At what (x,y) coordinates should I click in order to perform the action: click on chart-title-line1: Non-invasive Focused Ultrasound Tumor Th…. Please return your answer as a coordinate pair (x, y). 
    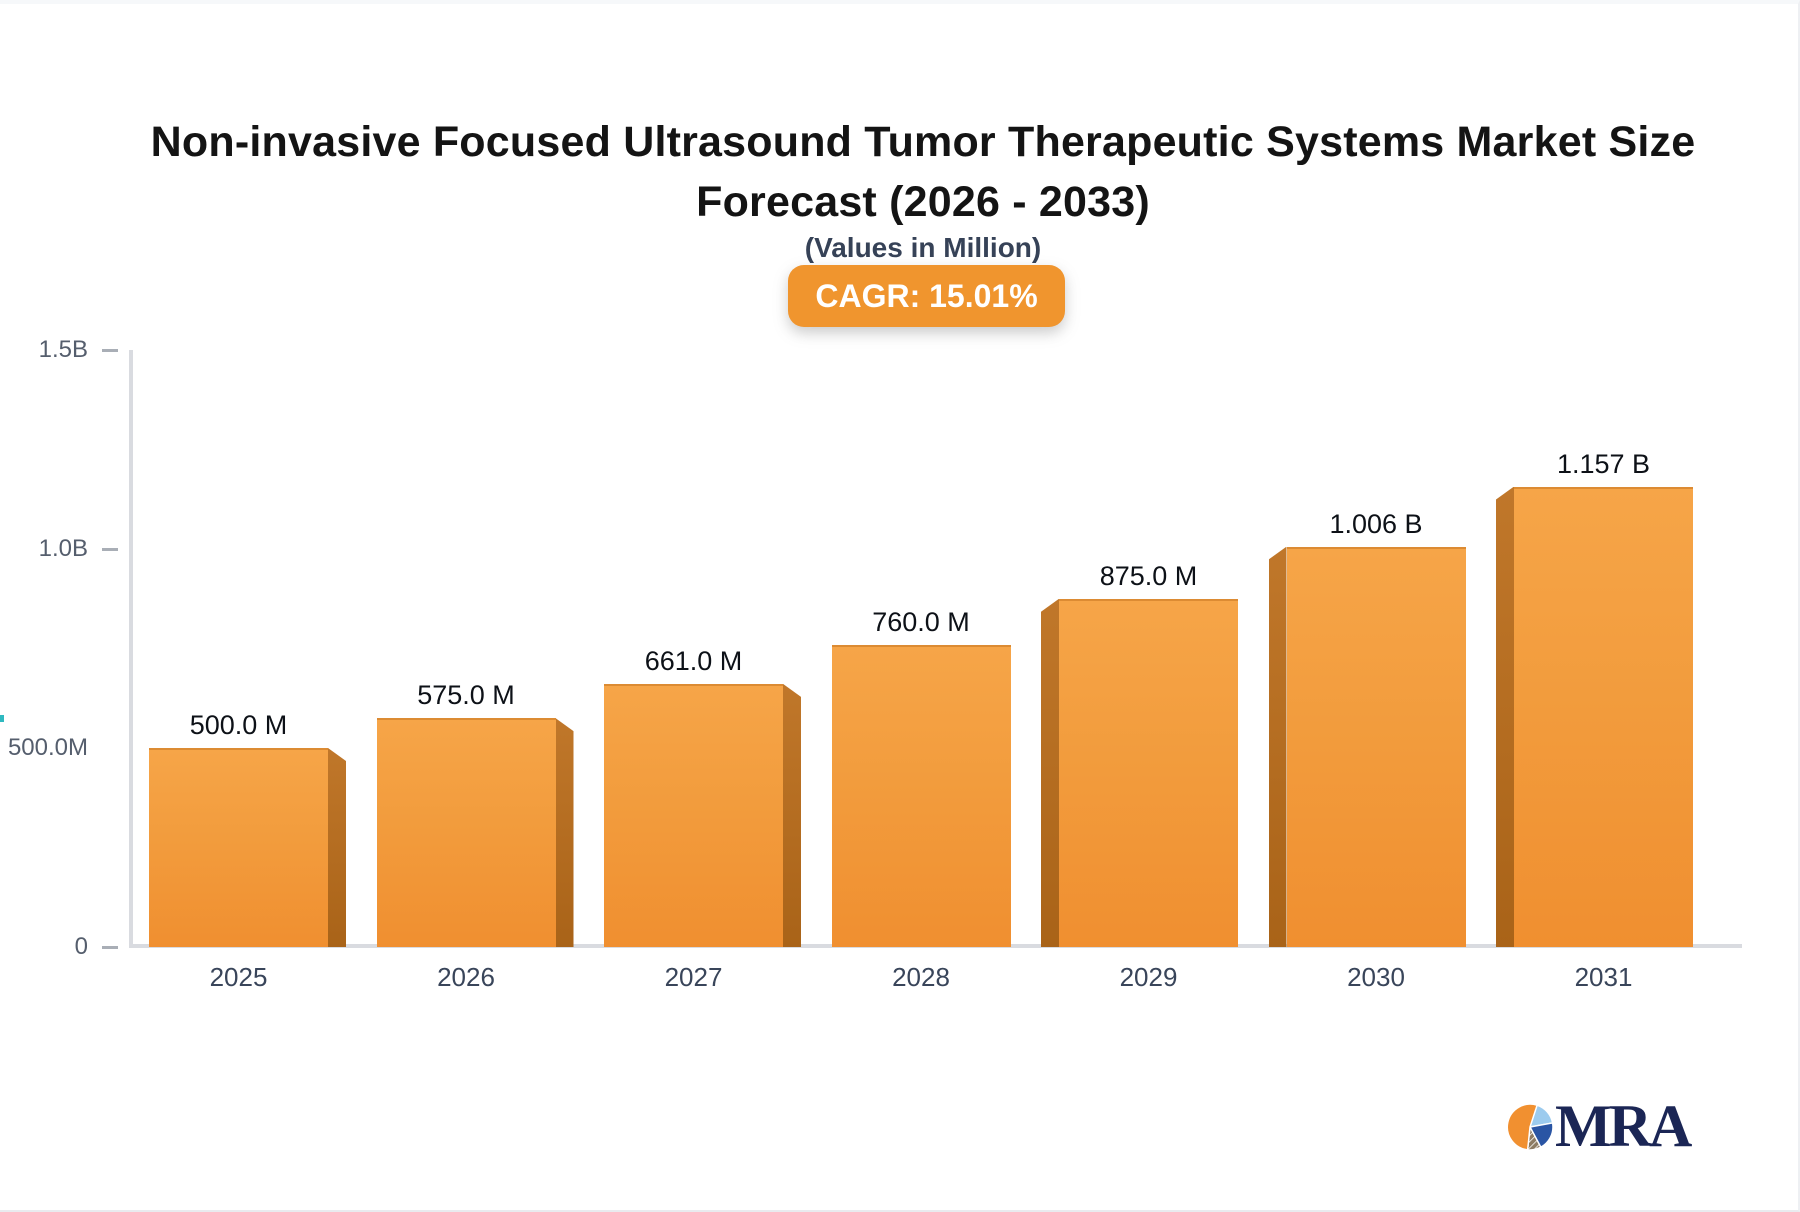
    Looking at the image, I should click on (923, 142).